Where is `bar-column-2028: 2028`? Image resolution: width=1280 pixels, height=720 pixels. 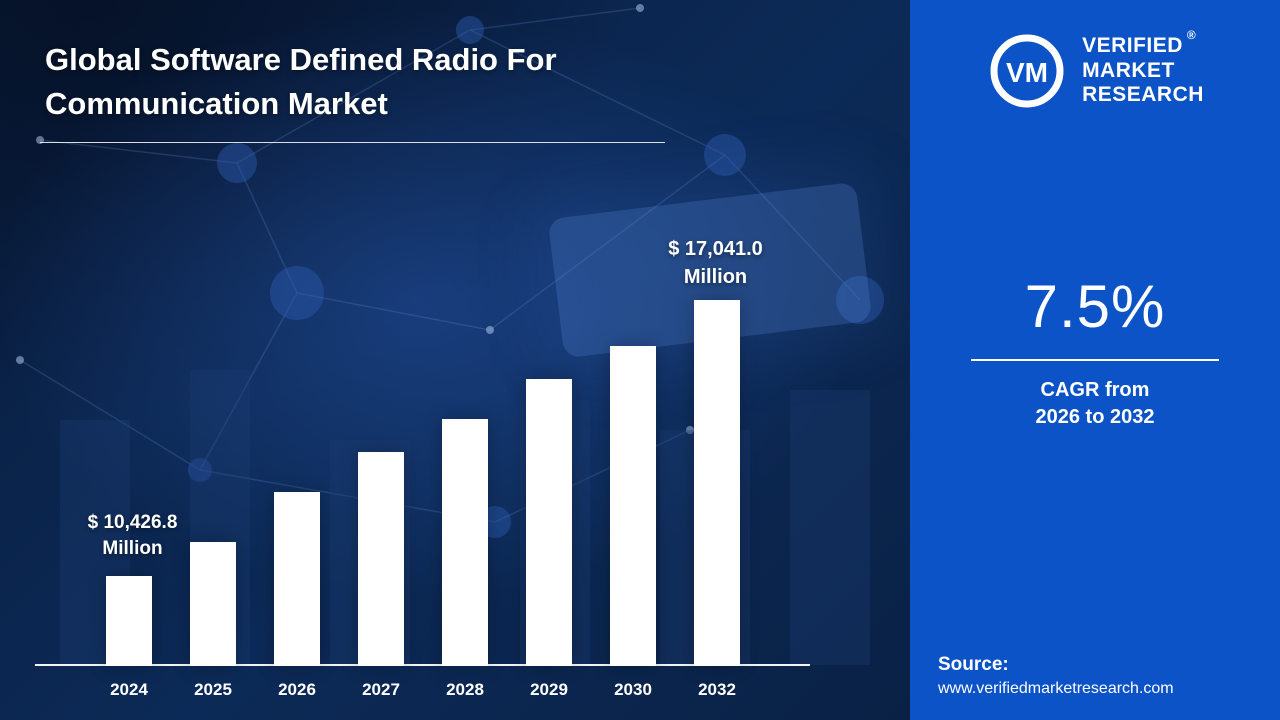
bar-column-2028: 2028 is located at coordinates (465, 559).